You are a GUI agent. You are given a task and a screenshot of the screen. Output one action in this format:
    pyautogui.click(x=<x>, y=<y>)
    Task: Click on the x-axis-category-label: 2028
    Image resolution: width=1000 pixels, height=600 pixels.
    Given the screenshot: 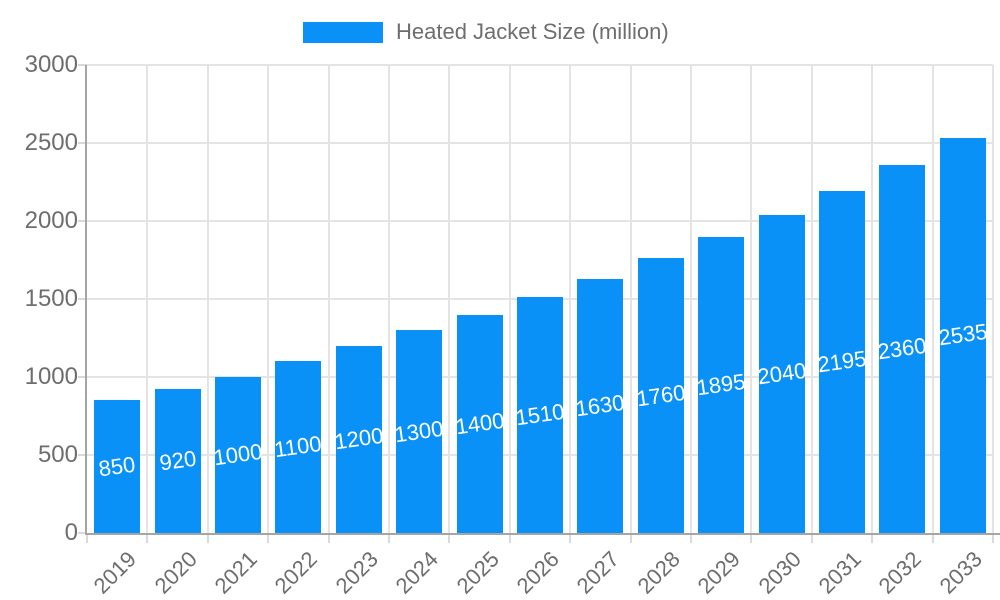 What is the action you would take?
    pyautogui.click(x=658, y=572)
    